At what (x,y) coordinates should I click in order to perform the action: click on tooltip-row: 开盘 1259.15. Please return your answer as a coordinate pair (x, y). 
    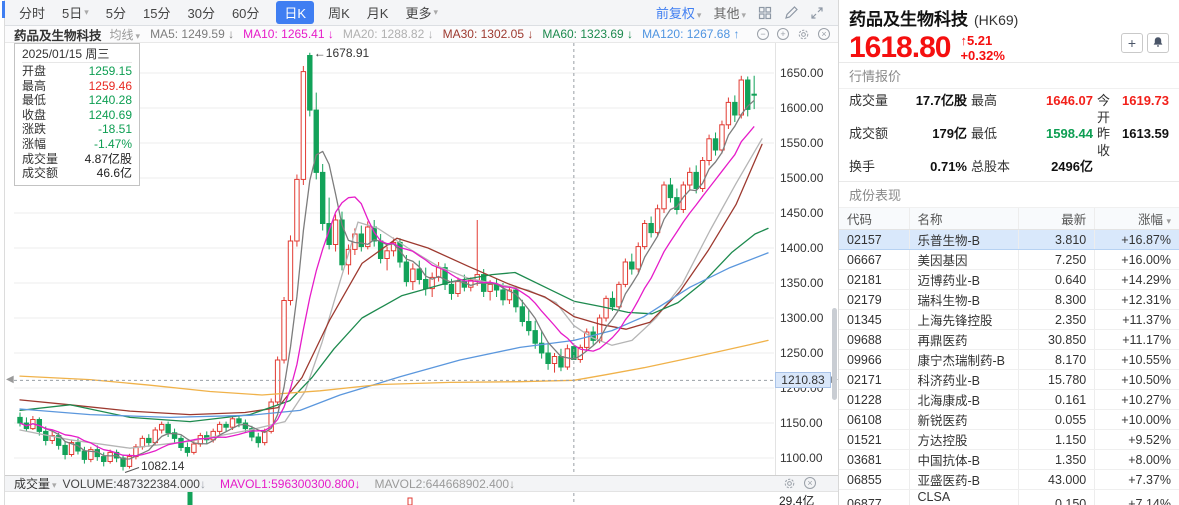
    Looking at the image, I should click on (77, 71).